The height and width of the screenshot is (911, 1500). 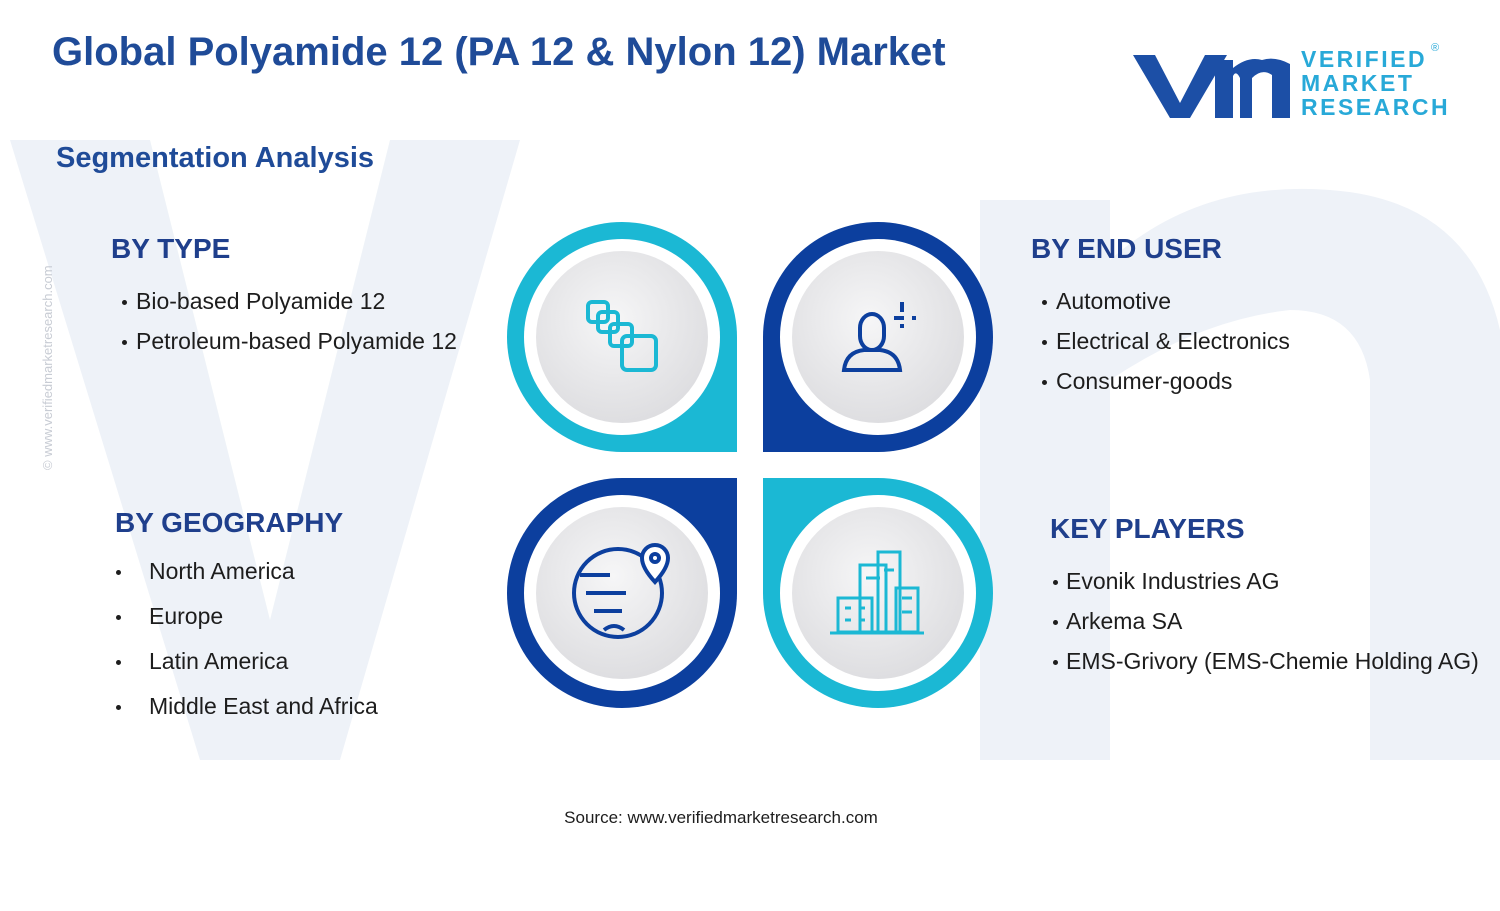 I want to click on user-icon, so click(x=878, y=337).